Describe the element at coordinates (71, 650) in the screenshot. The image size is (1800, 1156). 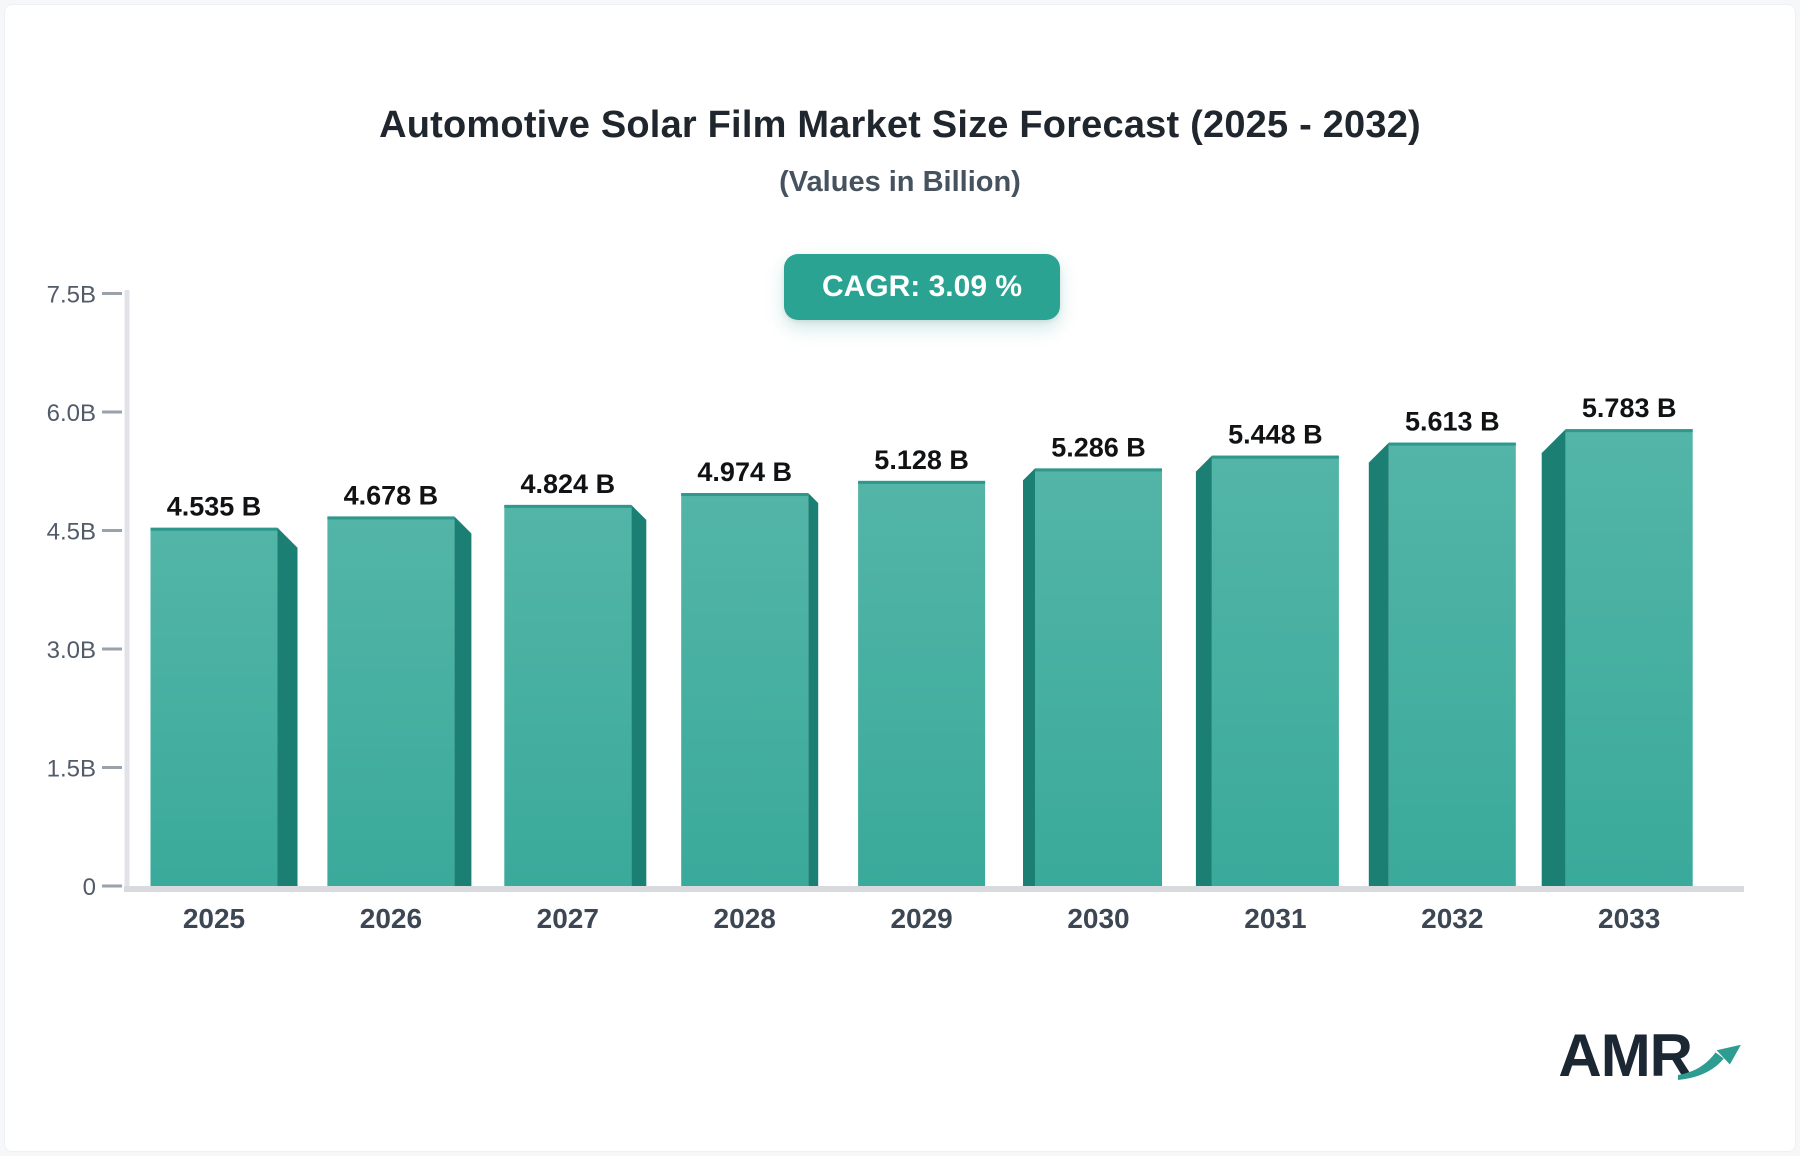
I see `y-axis-tick-label: 3.0B` at that location.